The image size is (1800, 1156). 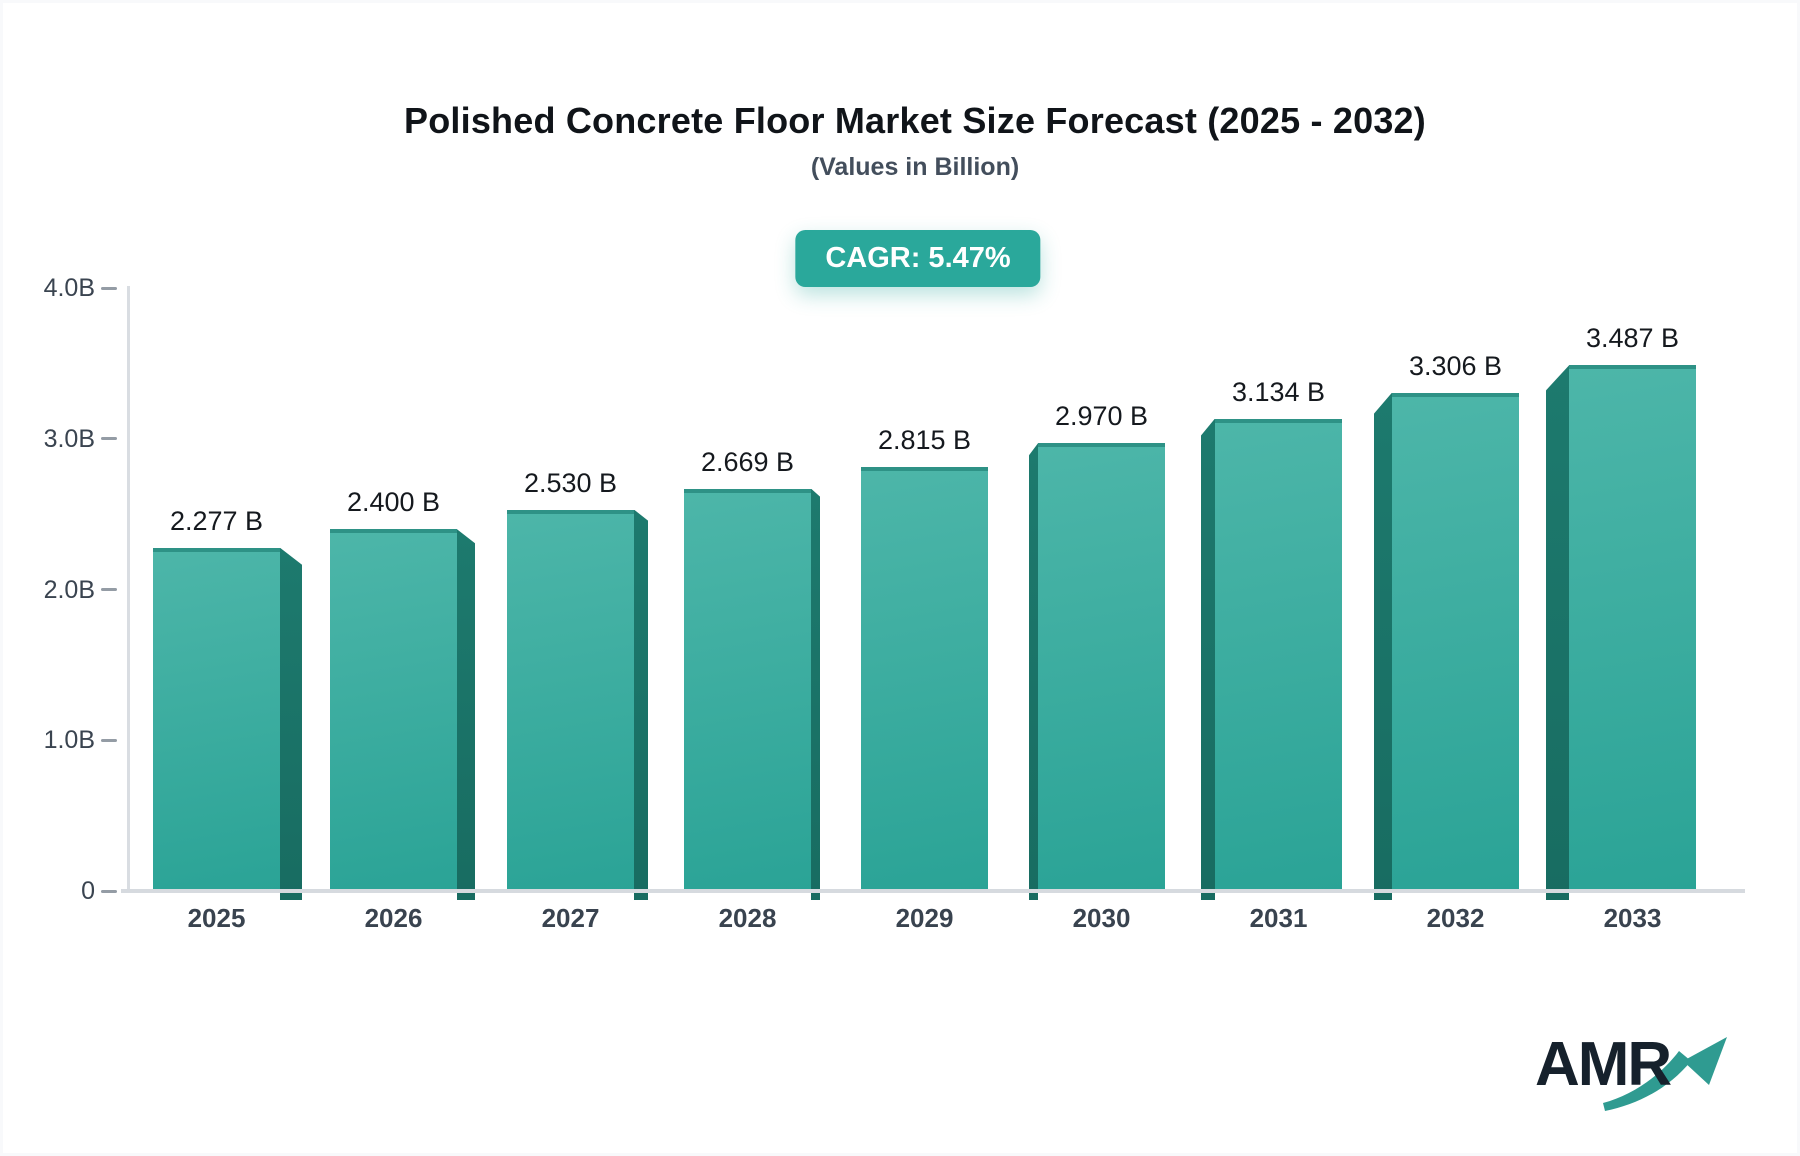 I want to click on bar-2028, so click(x=747, y=690).